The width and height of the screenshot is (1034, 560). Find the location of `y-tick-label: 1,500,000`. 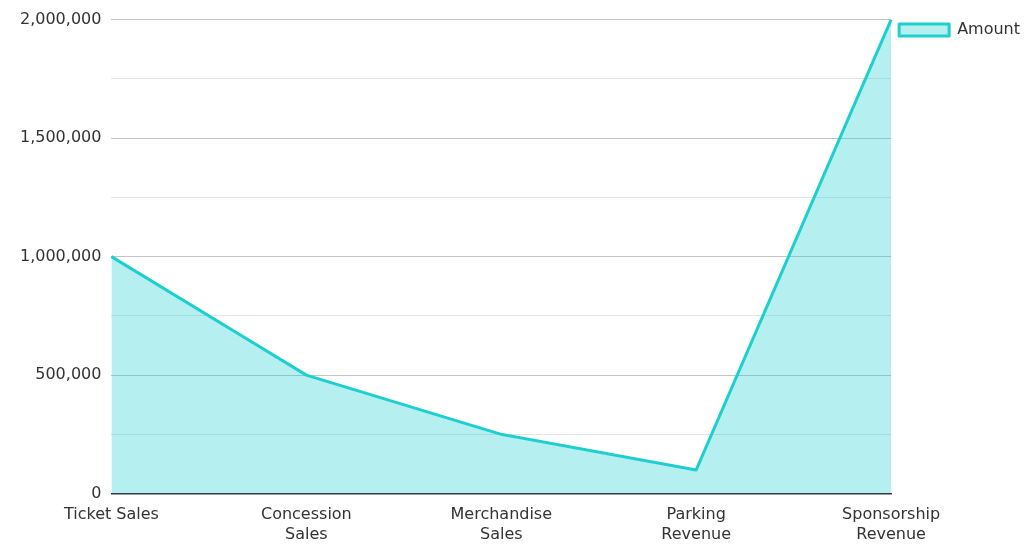

y-tick-label: 1,500,000 is located at coordinates (60, 137).